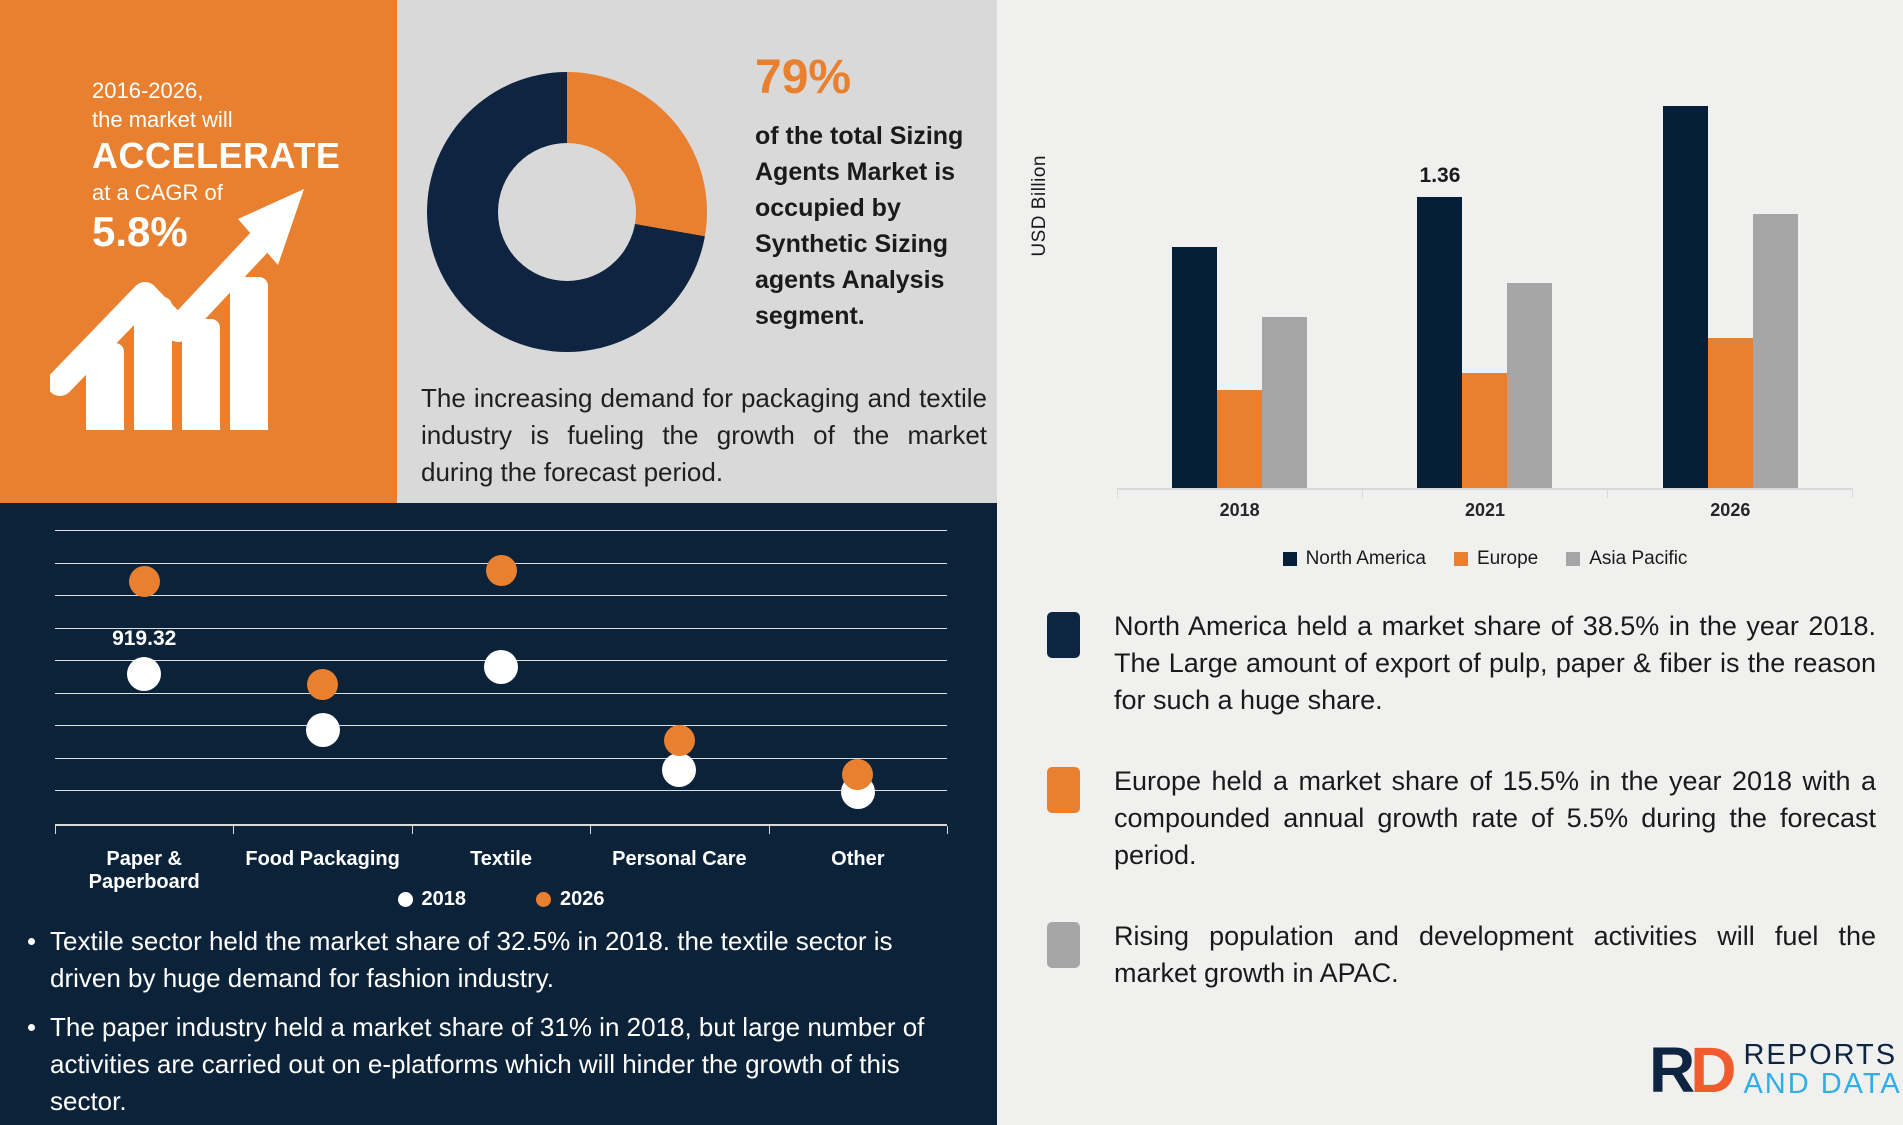 The width and height of the screenshot is (1903, 1125). I want to click on logo-mark: RD, so click(1692, 1070).